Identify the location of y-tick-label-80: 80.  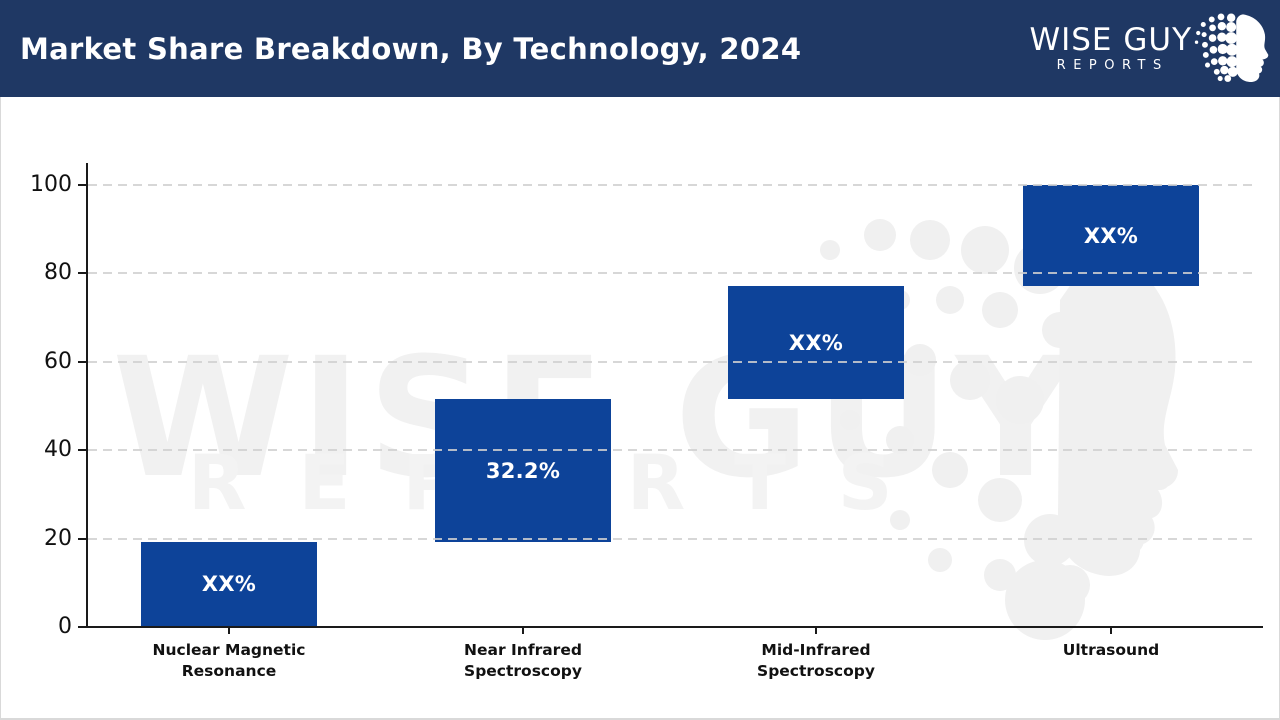
(58, 273).